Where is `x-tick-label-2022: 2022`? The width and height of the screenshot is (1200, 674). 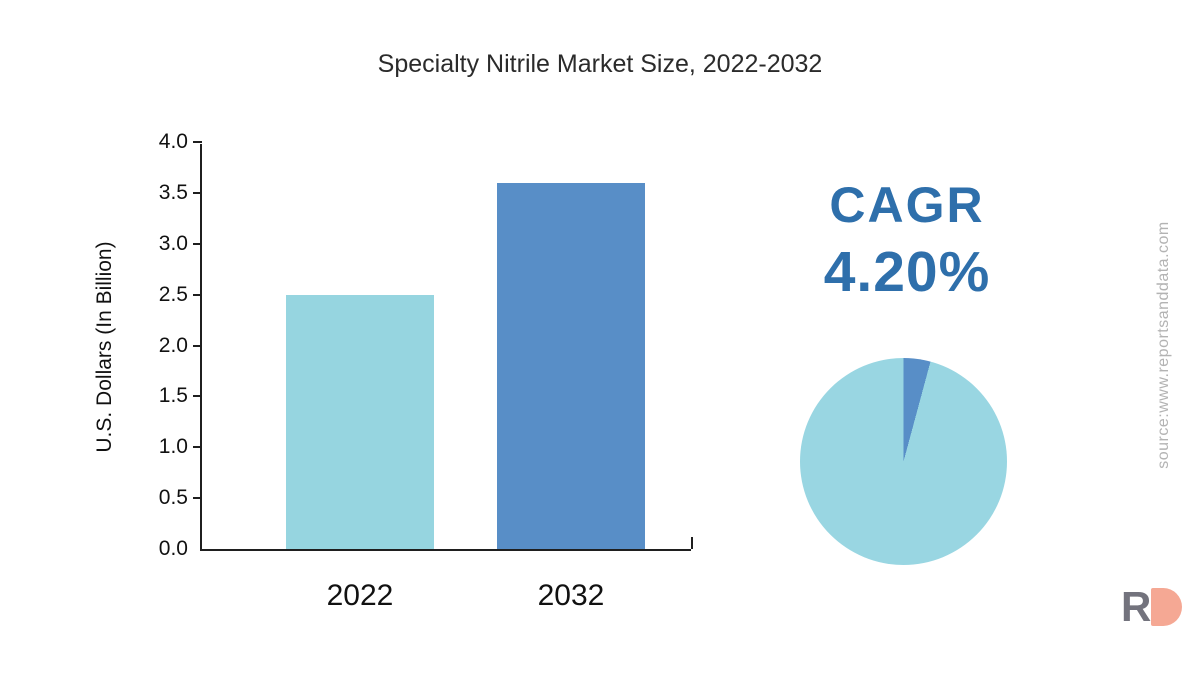 x-tick-label-2022: 2022 is located at coordinates (360, 595).